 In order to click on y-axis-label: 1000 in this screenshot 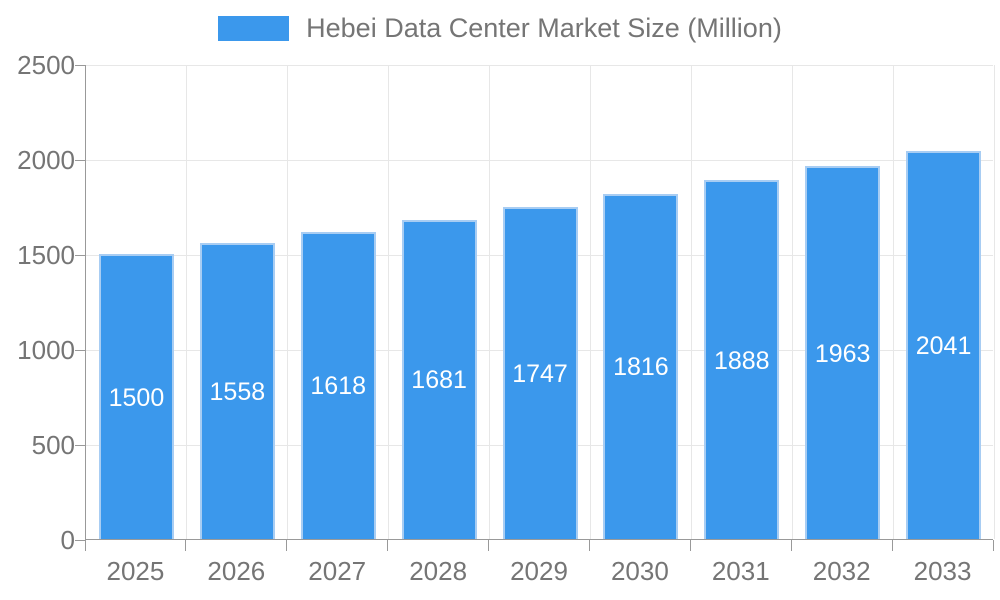, I will do `click(46, 350)`.